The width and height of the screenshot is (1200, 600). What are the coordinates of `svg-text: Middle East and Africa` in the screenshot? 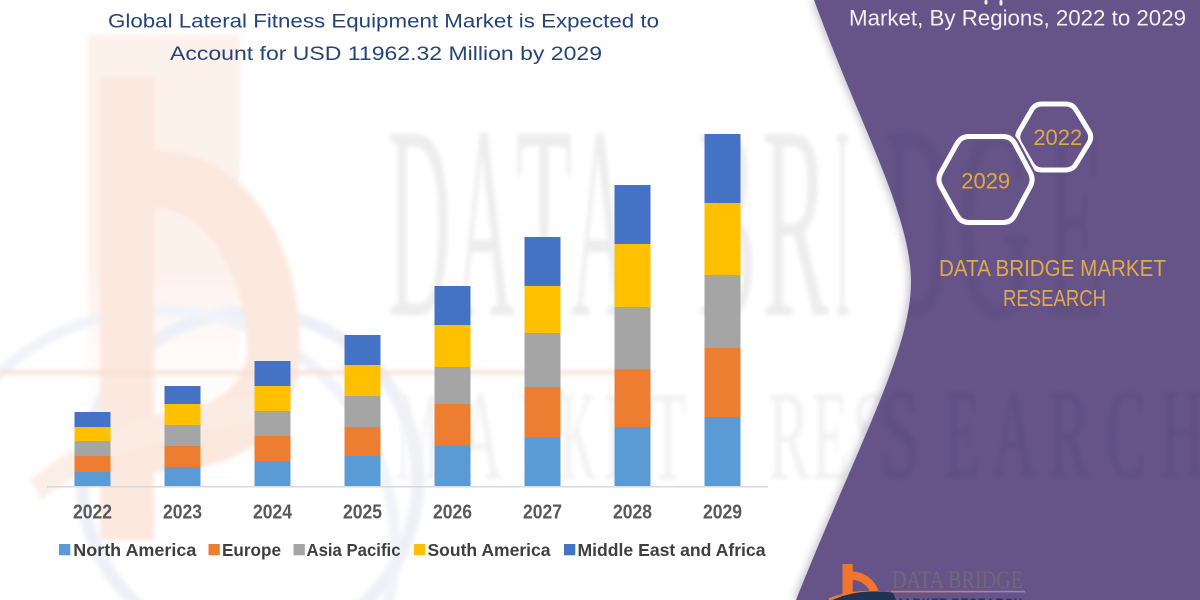 It's located at (672, 550).